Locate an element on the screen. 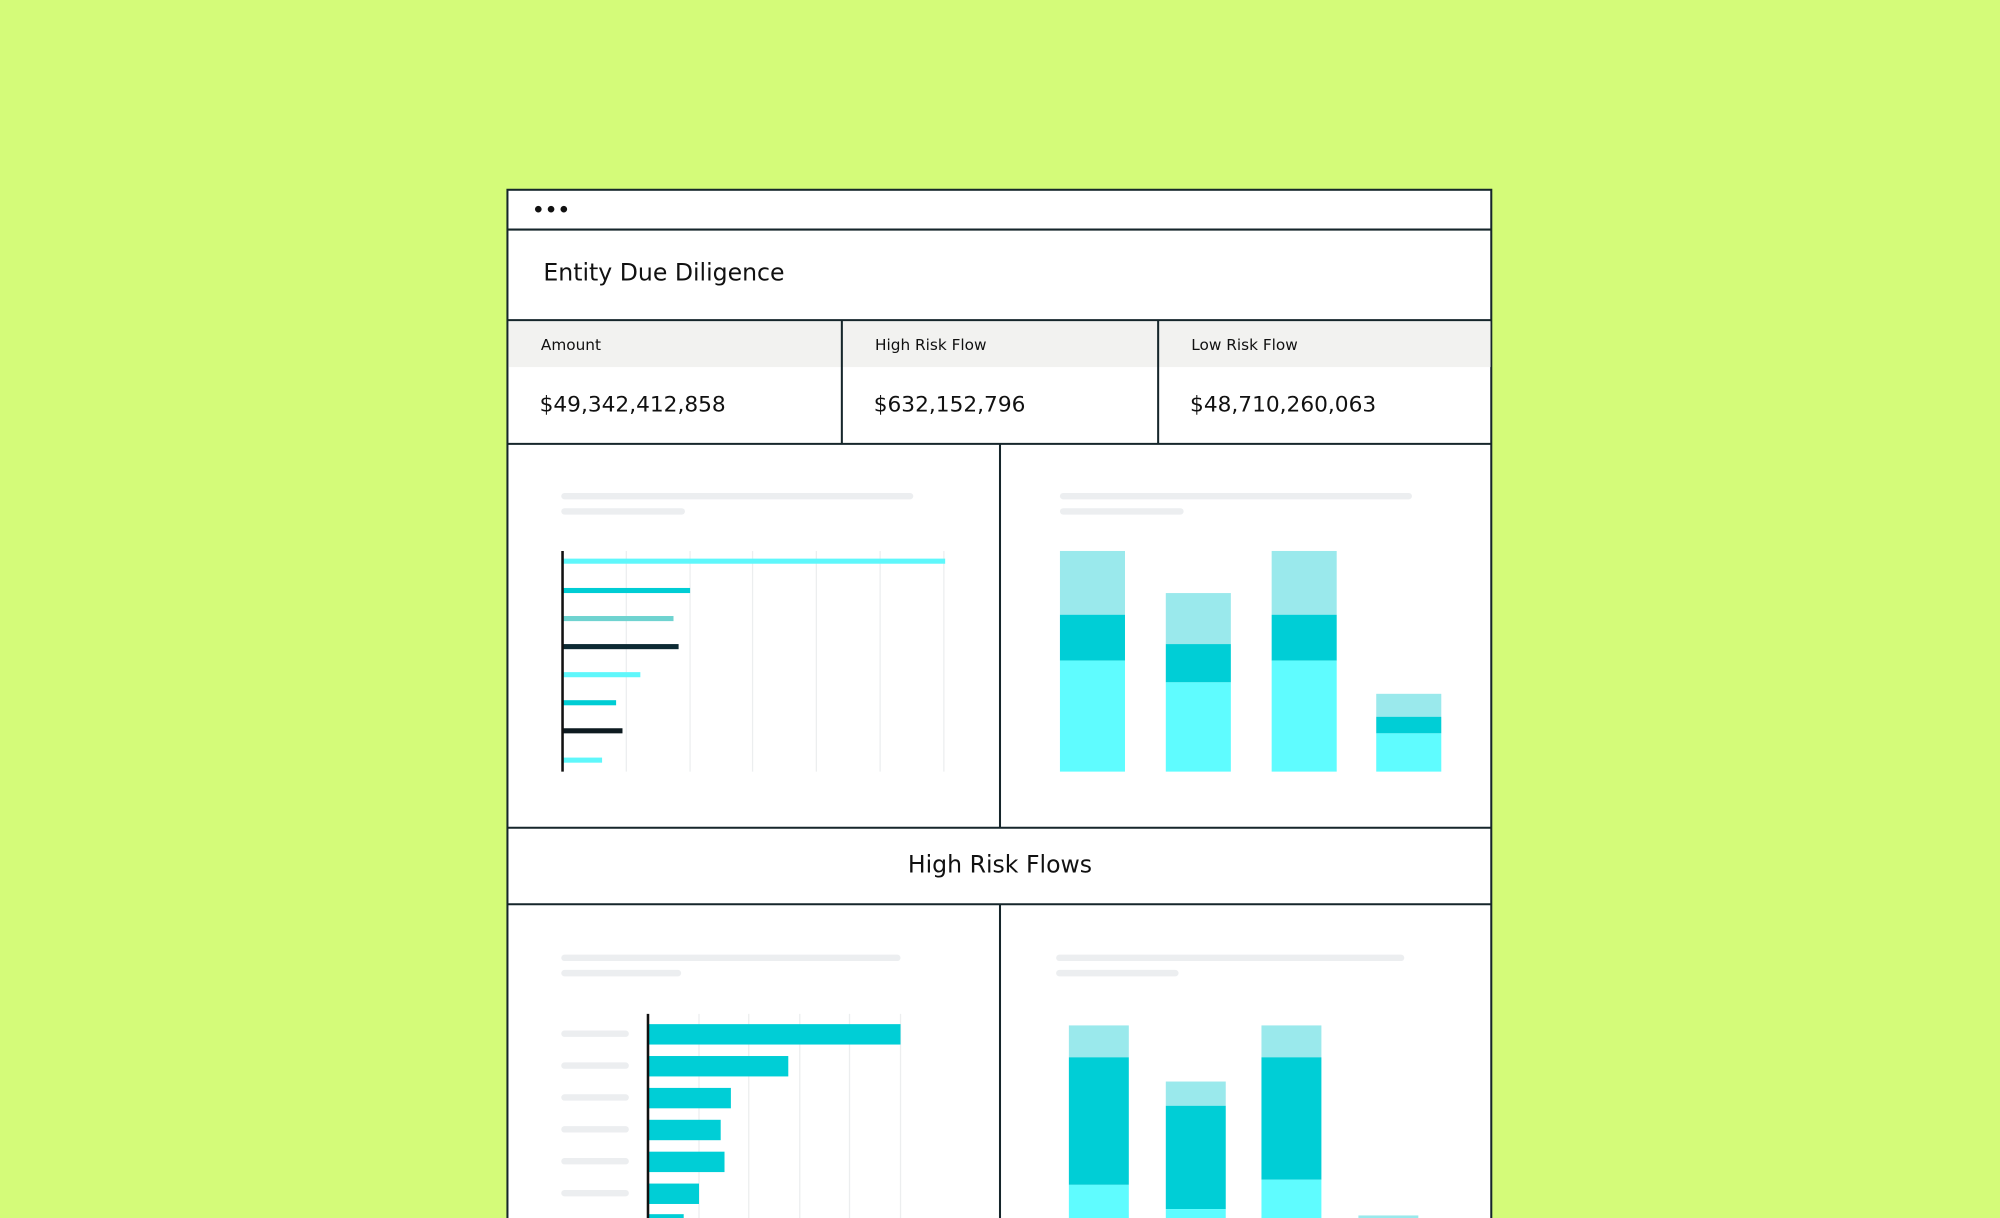 The width and height of the screenshot is (2000, 1218). metric-value: $48,710,260,063 is located at coordinates (1283, 405).